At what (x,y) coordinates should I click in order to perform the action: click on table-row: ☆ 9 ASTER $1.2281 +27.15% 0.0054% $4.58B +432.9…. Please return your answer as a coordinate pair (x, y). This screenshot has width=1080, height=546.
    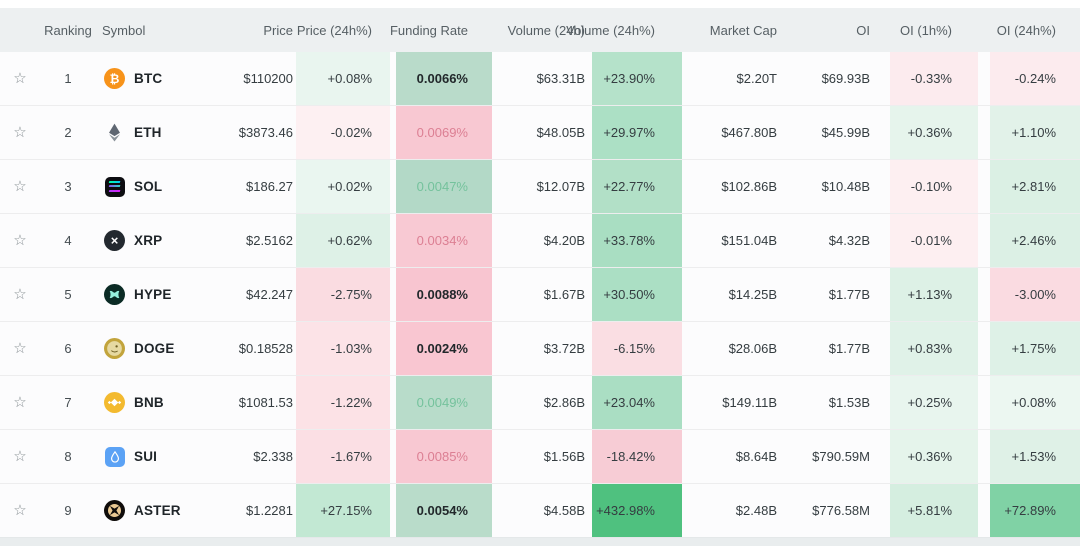
    Looking at the image, I should click on (540, 511).